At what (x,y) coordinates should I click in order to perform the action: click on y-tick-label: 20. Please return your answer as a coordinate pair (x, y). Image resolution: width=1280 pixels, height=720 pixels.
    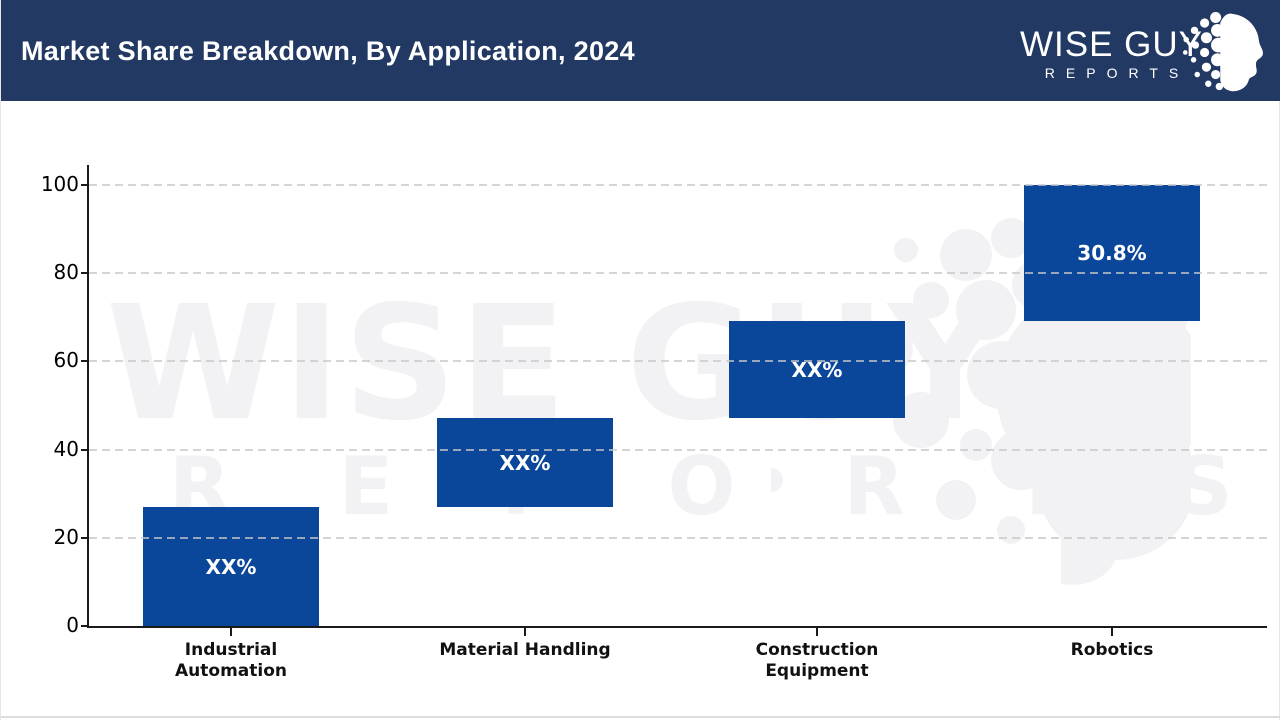
    Looking at the image, I should click on (66, 537).